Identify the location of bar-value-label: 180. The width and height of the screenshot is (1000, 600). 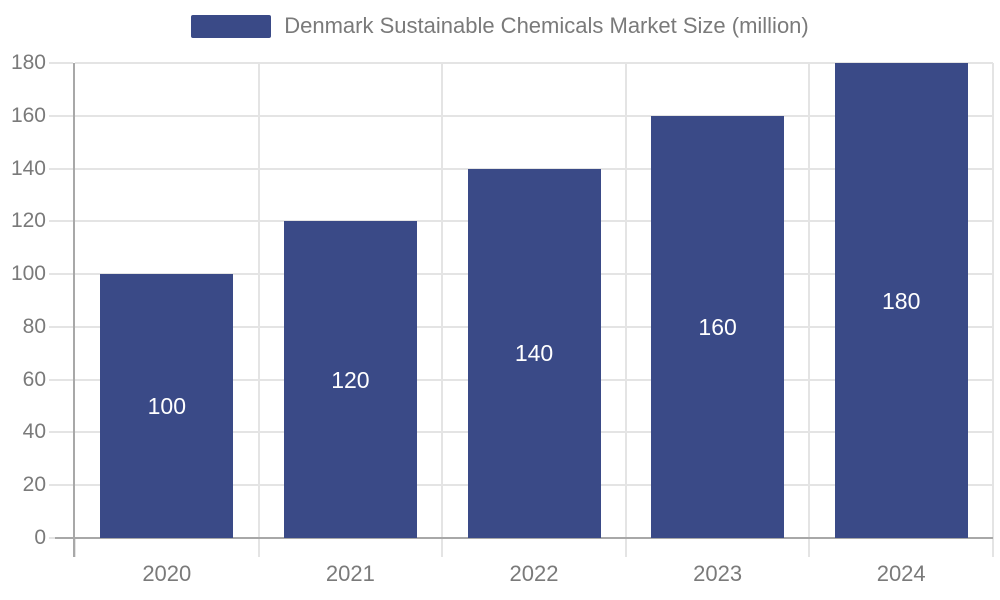
(901, 300).